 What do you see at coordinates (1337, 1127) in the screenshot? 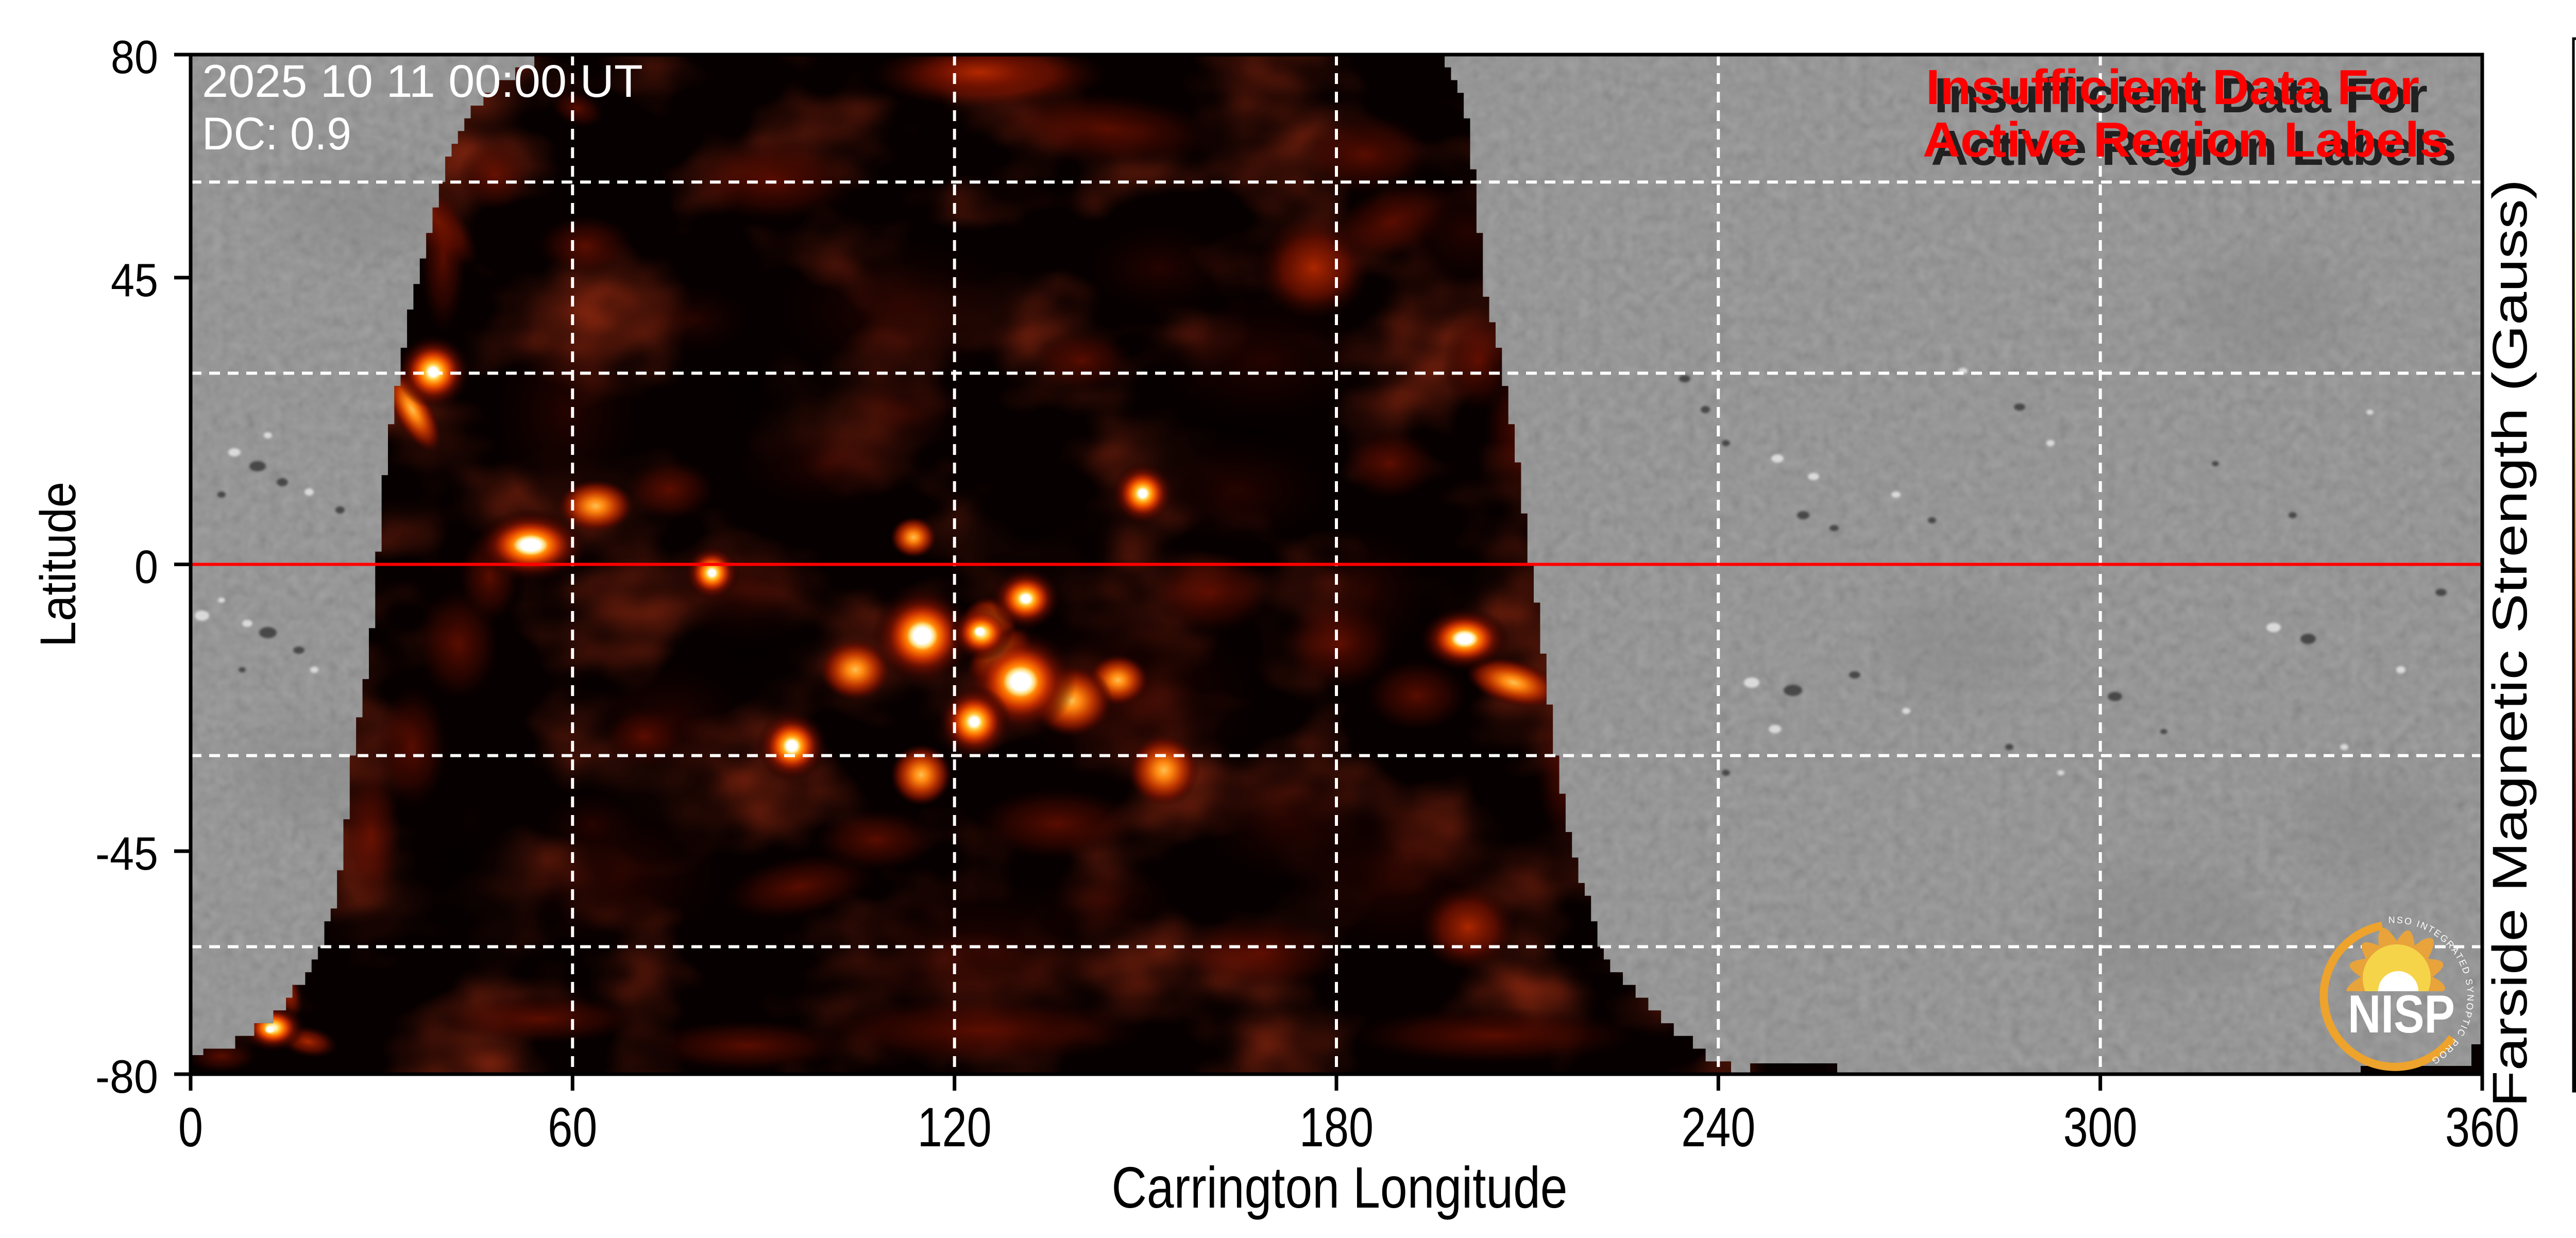
I see `svg-text: 180` at bounding box center [1337, 1127].